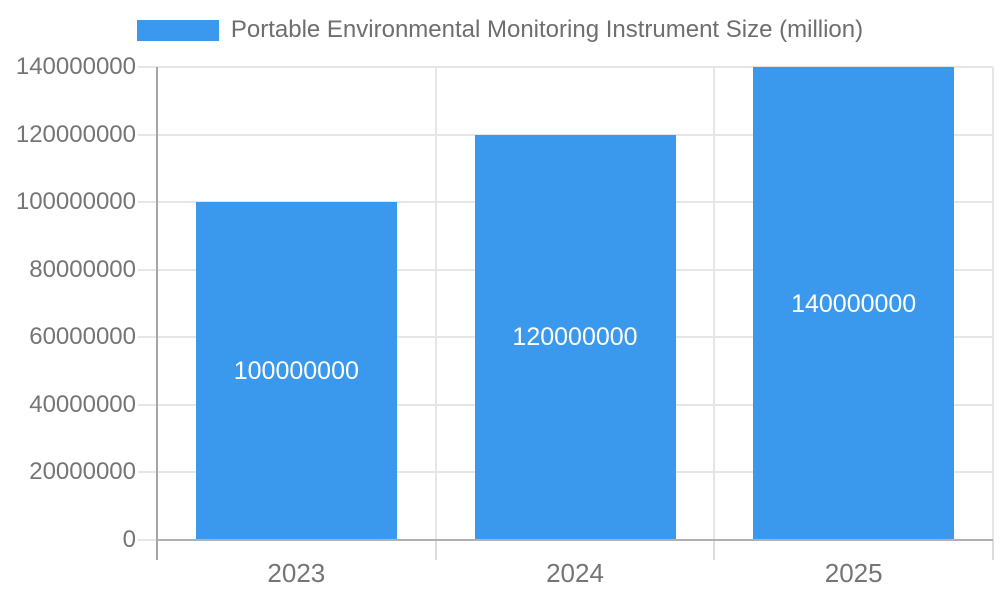 Image resolution: width=1000 pixels, height=600 pixels. What do you see at coordinates (129, 539) in the screenshot?
I see `y-tick-label: 0` at bounding box center [129, 539].